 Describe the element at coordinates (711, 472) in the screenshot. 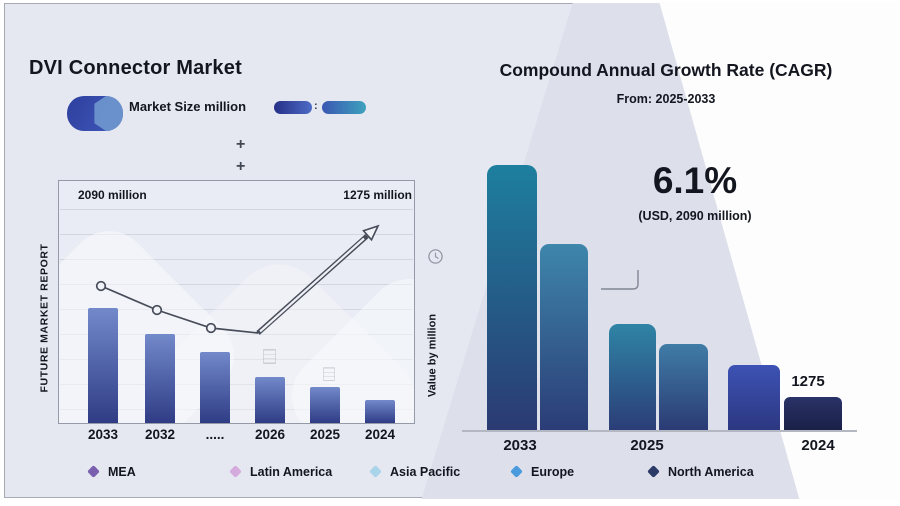

I see `legend-label: North America` at that location.